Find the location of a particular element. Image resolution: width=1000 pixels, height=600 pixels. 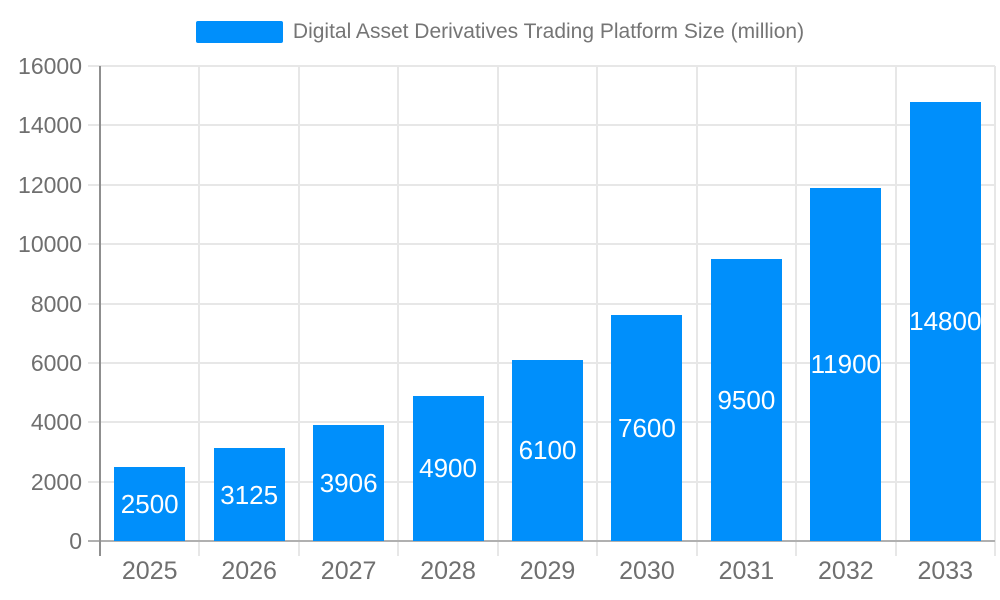

y-tick-label: 14000 is located at coordinates (50, 125).